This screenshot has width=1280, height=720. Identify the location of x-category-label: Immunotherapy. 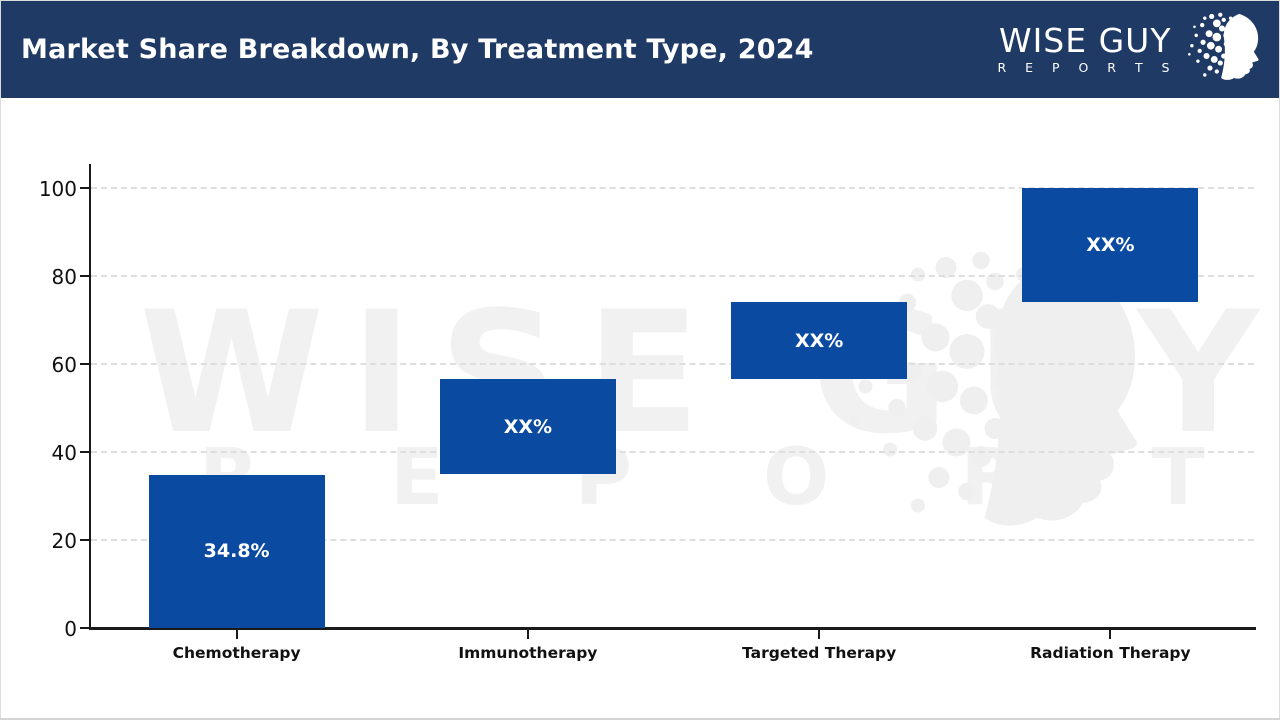
(528, 653).